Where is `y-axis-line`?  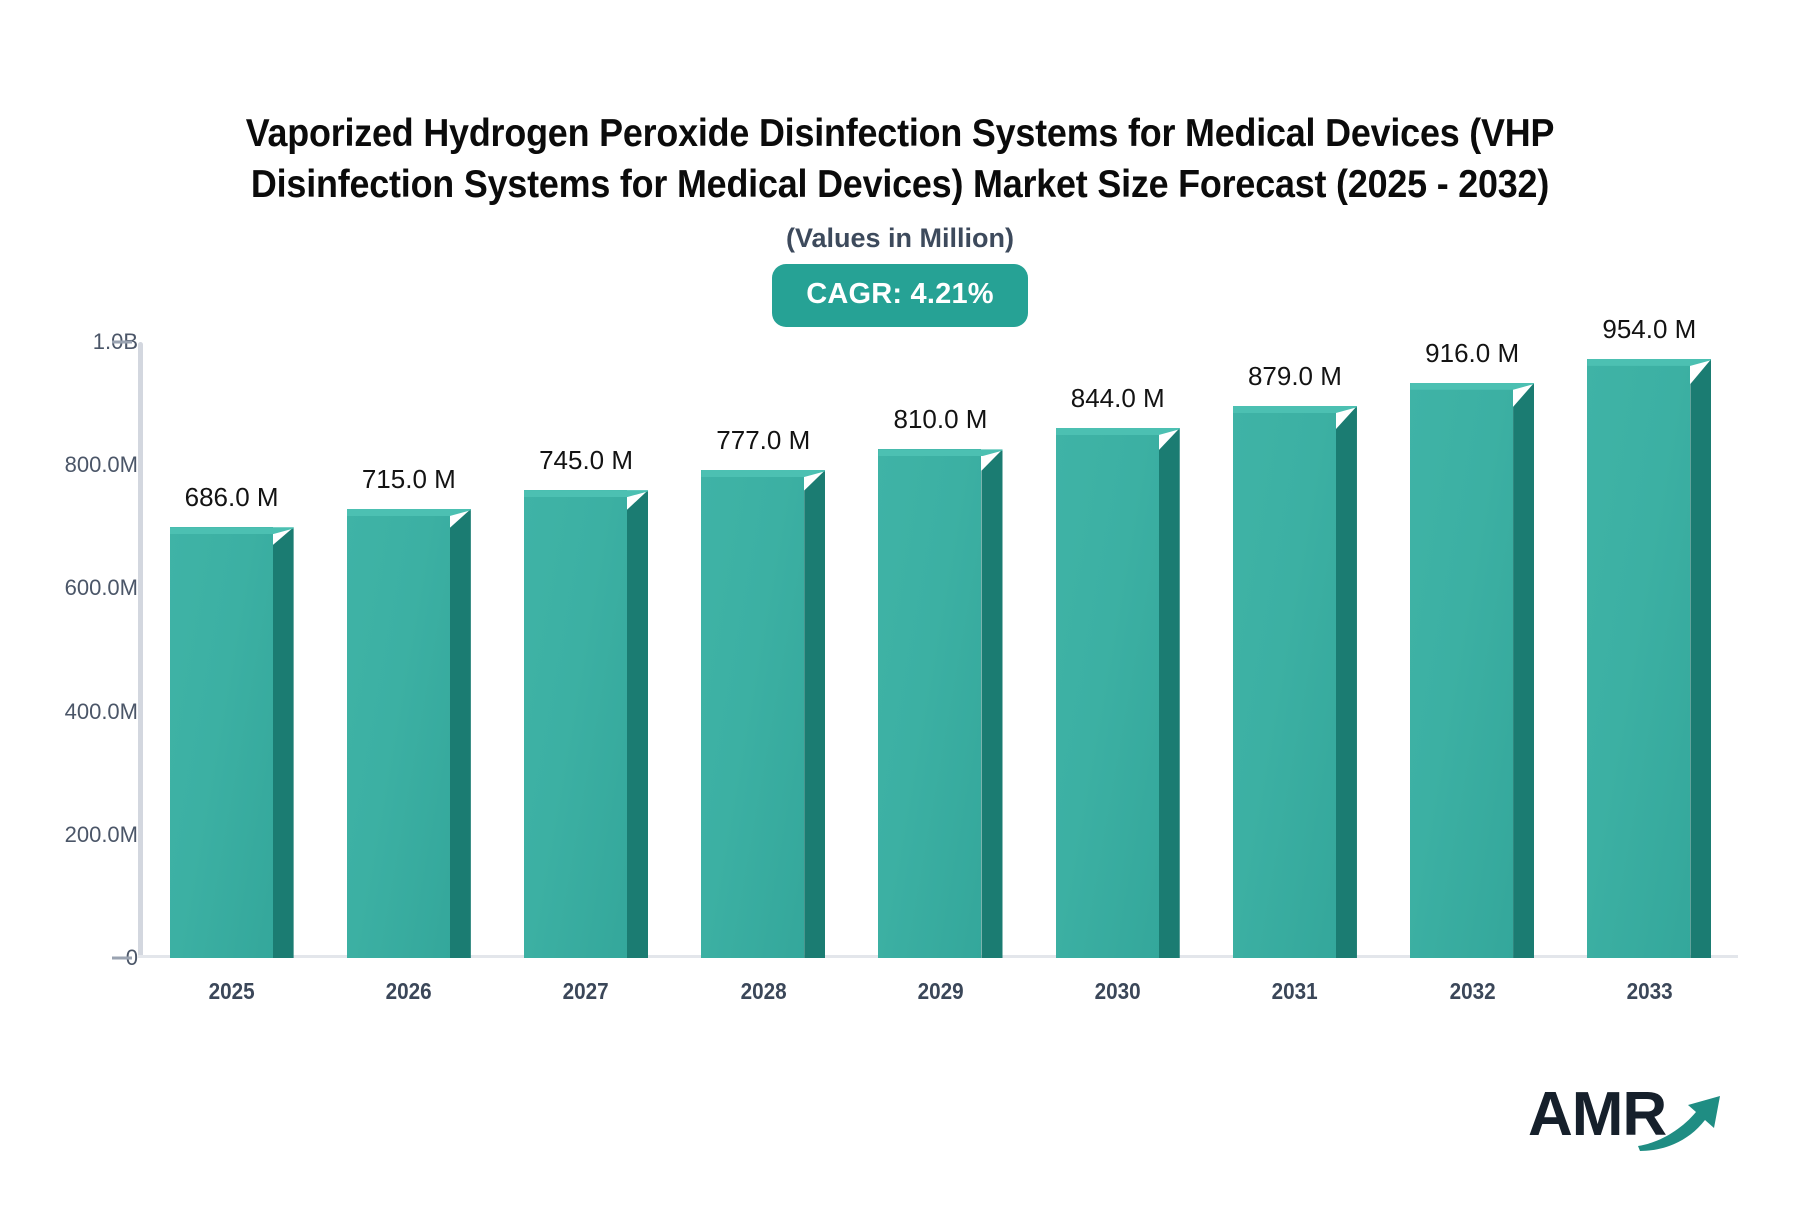
y-axis-line is located at coordinates (140, 650).